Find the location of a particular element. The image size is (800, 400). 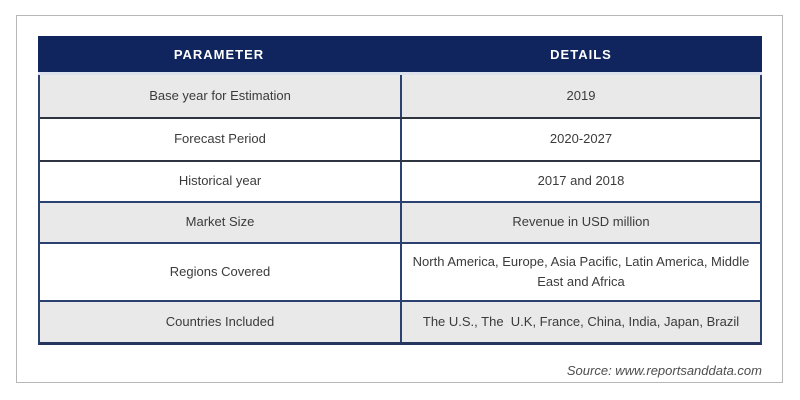

parameter-label: Regions Covered is located at coordinates (220, 271).